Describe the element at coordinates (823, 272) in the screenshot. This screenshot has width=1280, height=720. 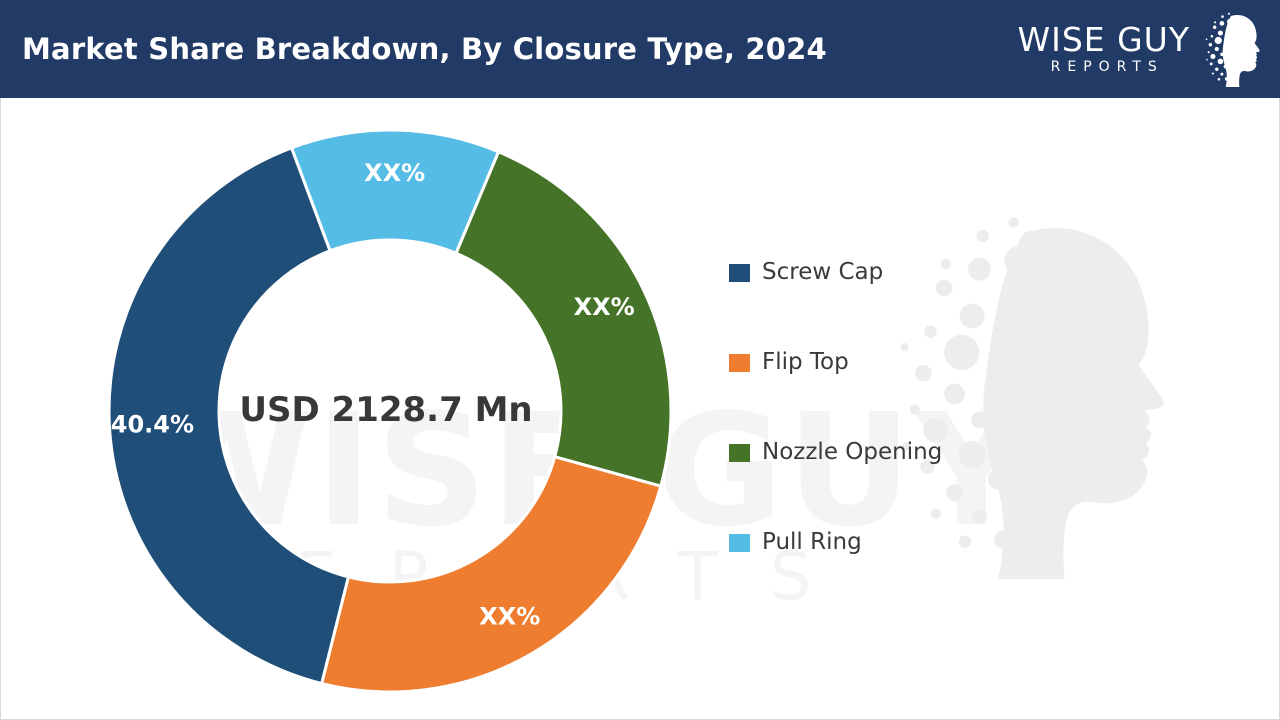
I see `legend-label-screw-cap: Screw Cap` at that location.